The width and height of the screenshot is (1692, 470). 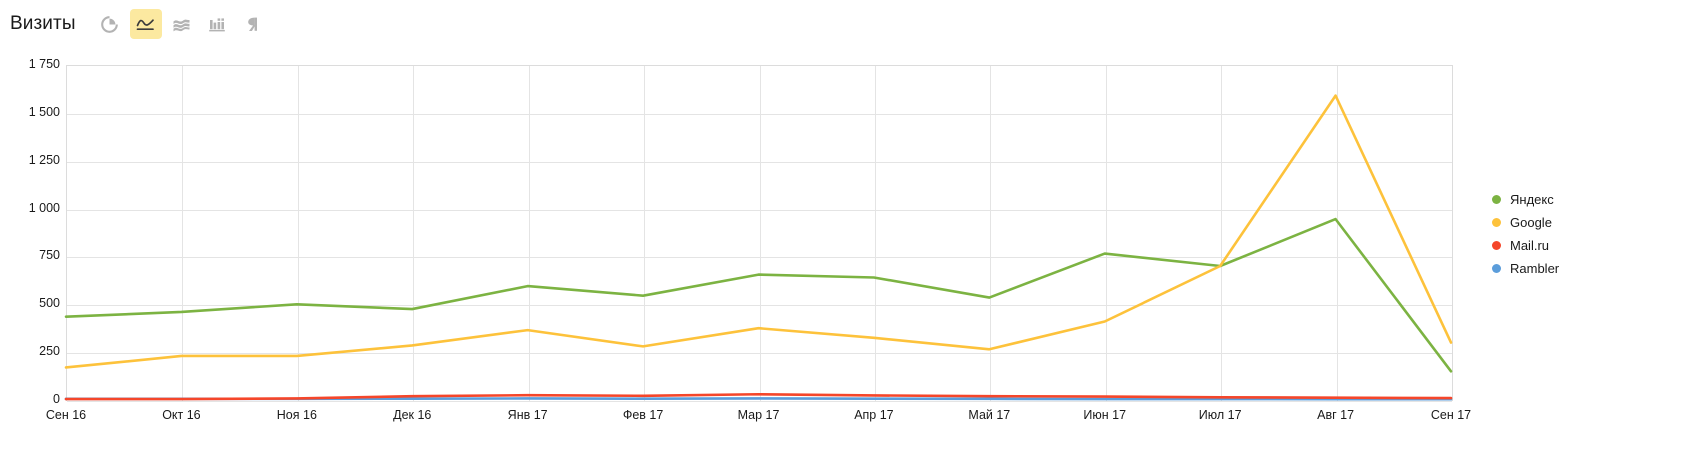 What do you see at coordinates (1451, 415) in the screenshot?
I see `x-axis-tick-label: Сен 17` at bounding box center [1451, 415].